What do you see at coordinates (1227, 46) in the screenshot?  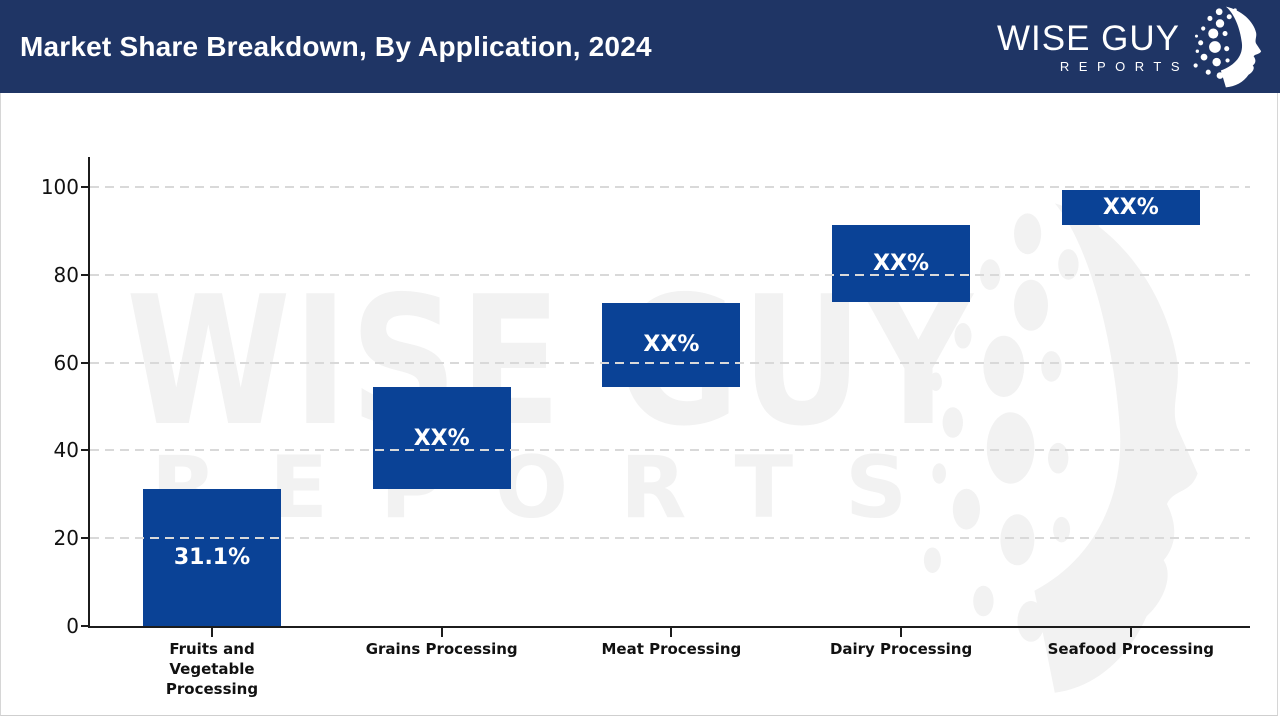 I see `dotted-face-icon` at bounding box center [1227, 46].